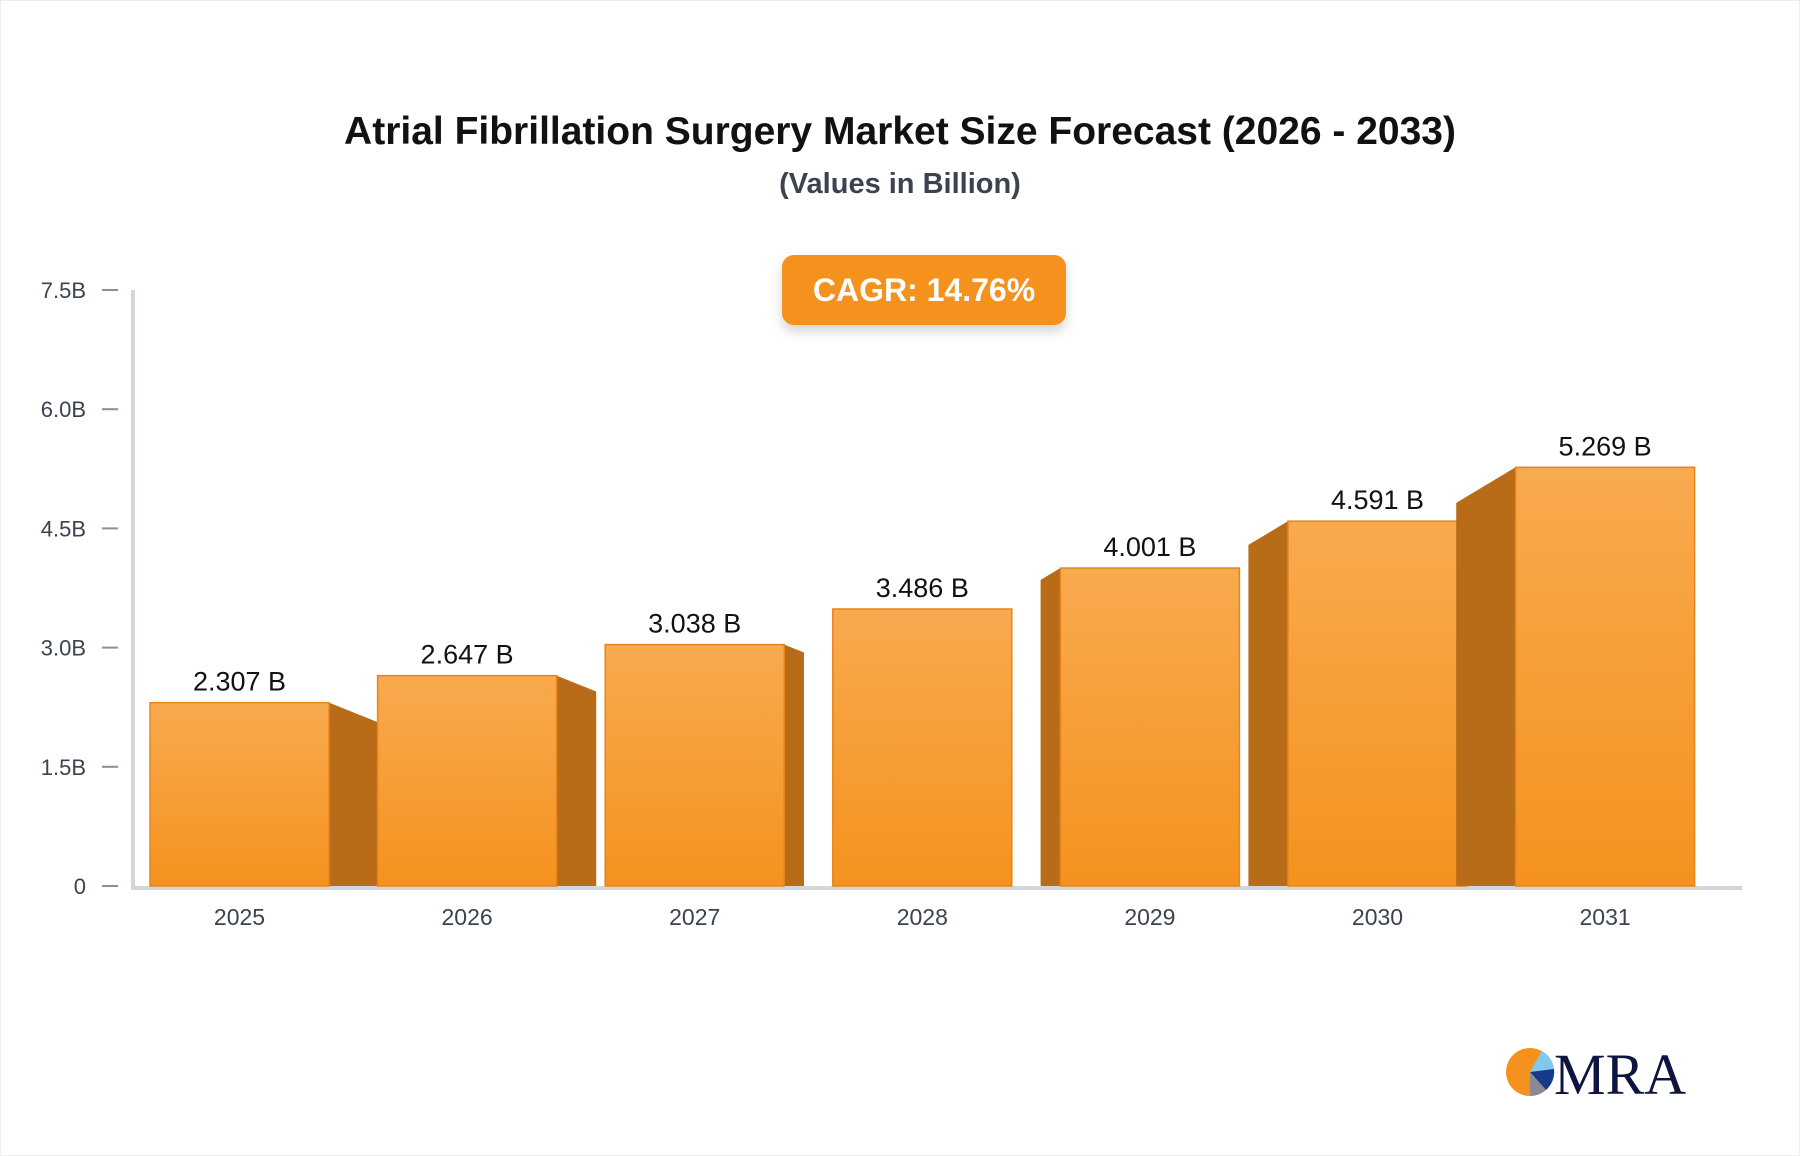 The height and width of the screenshot is (1156, 1800). Describe the element at coordinates (1149, 917) in the screenshot. I see `x-tick-label: 2029` at that location.